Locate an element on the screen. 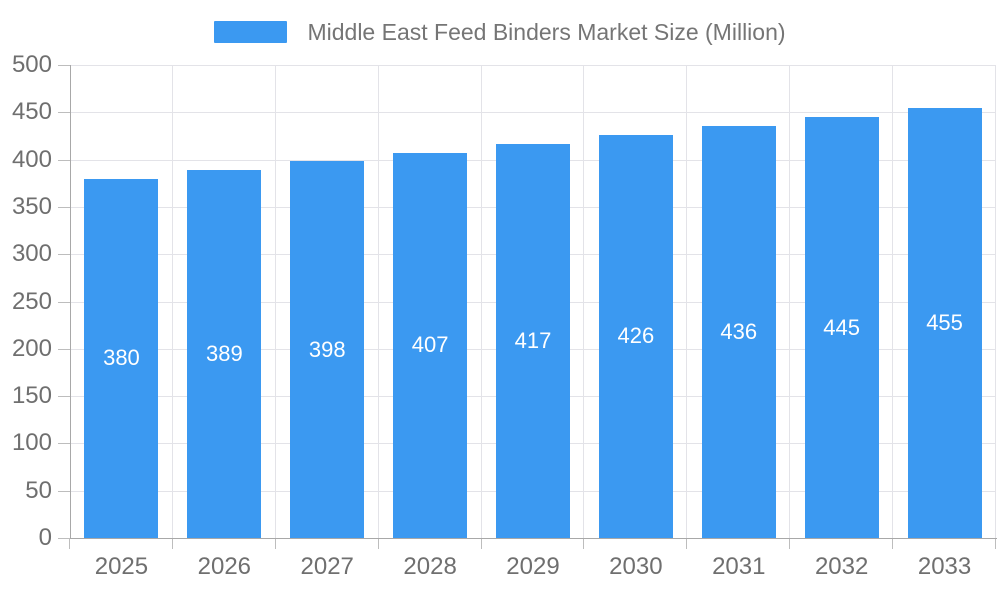 This screenshot has height=600, width=1000. x-axis-label: 2027 is located at coordinates (327, 566).